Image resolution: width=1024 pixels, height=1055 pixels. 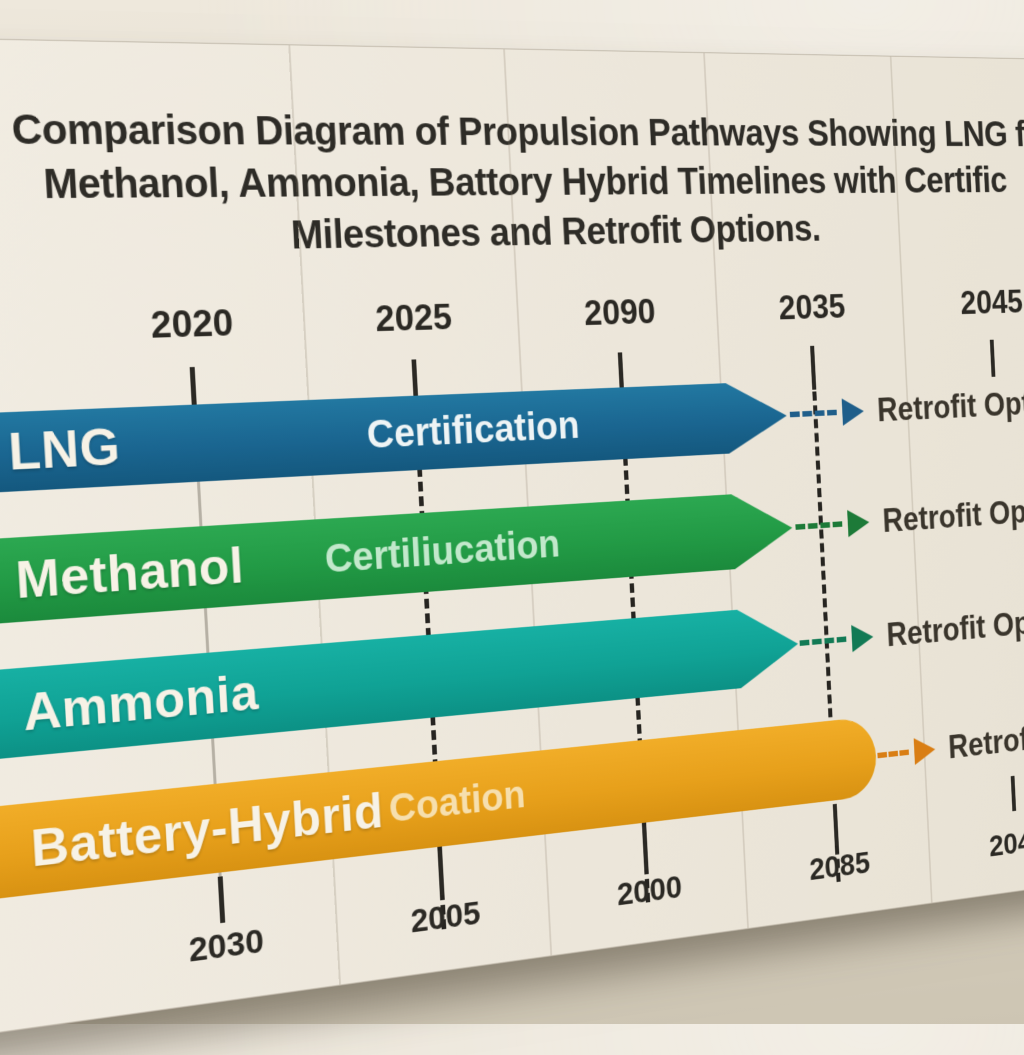 I want to click on retrofit-arrow-battery-hybrid: Retrofit Options, so click(x=950, y=741).